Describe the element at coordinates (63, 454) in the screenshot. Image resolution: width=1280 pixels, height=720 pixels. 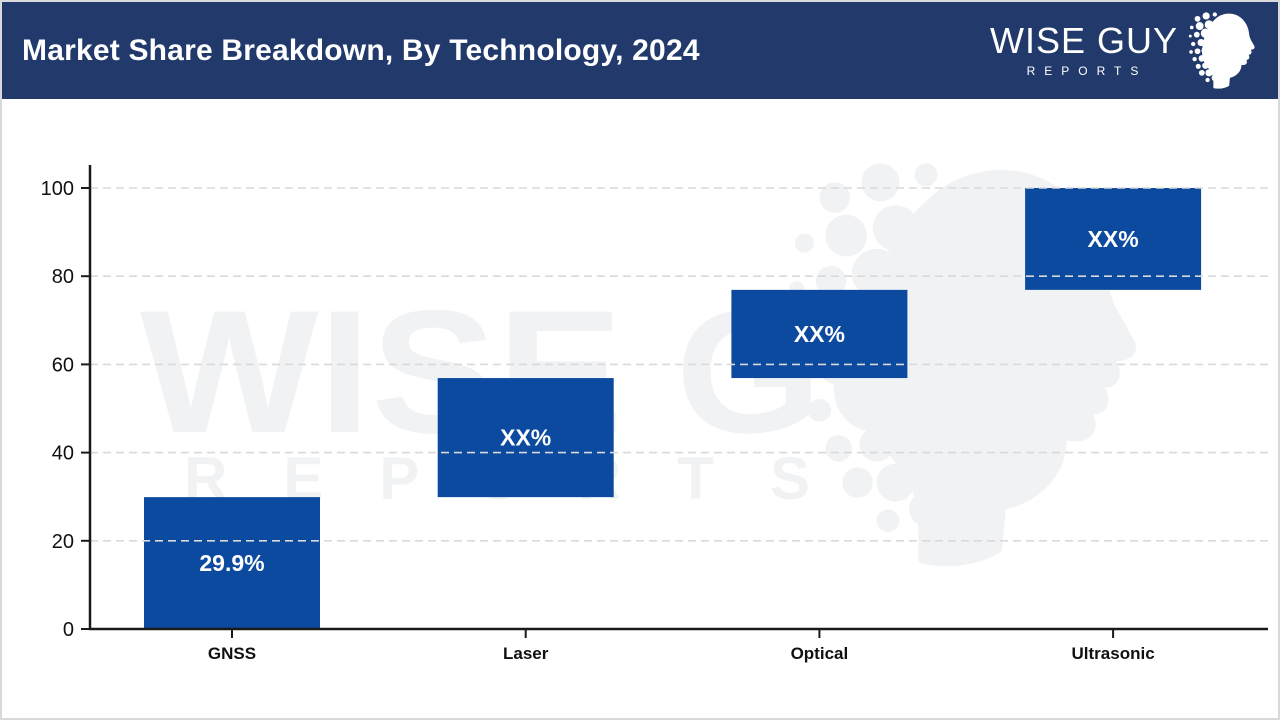
I see `y-tick-label: 40` at that location.